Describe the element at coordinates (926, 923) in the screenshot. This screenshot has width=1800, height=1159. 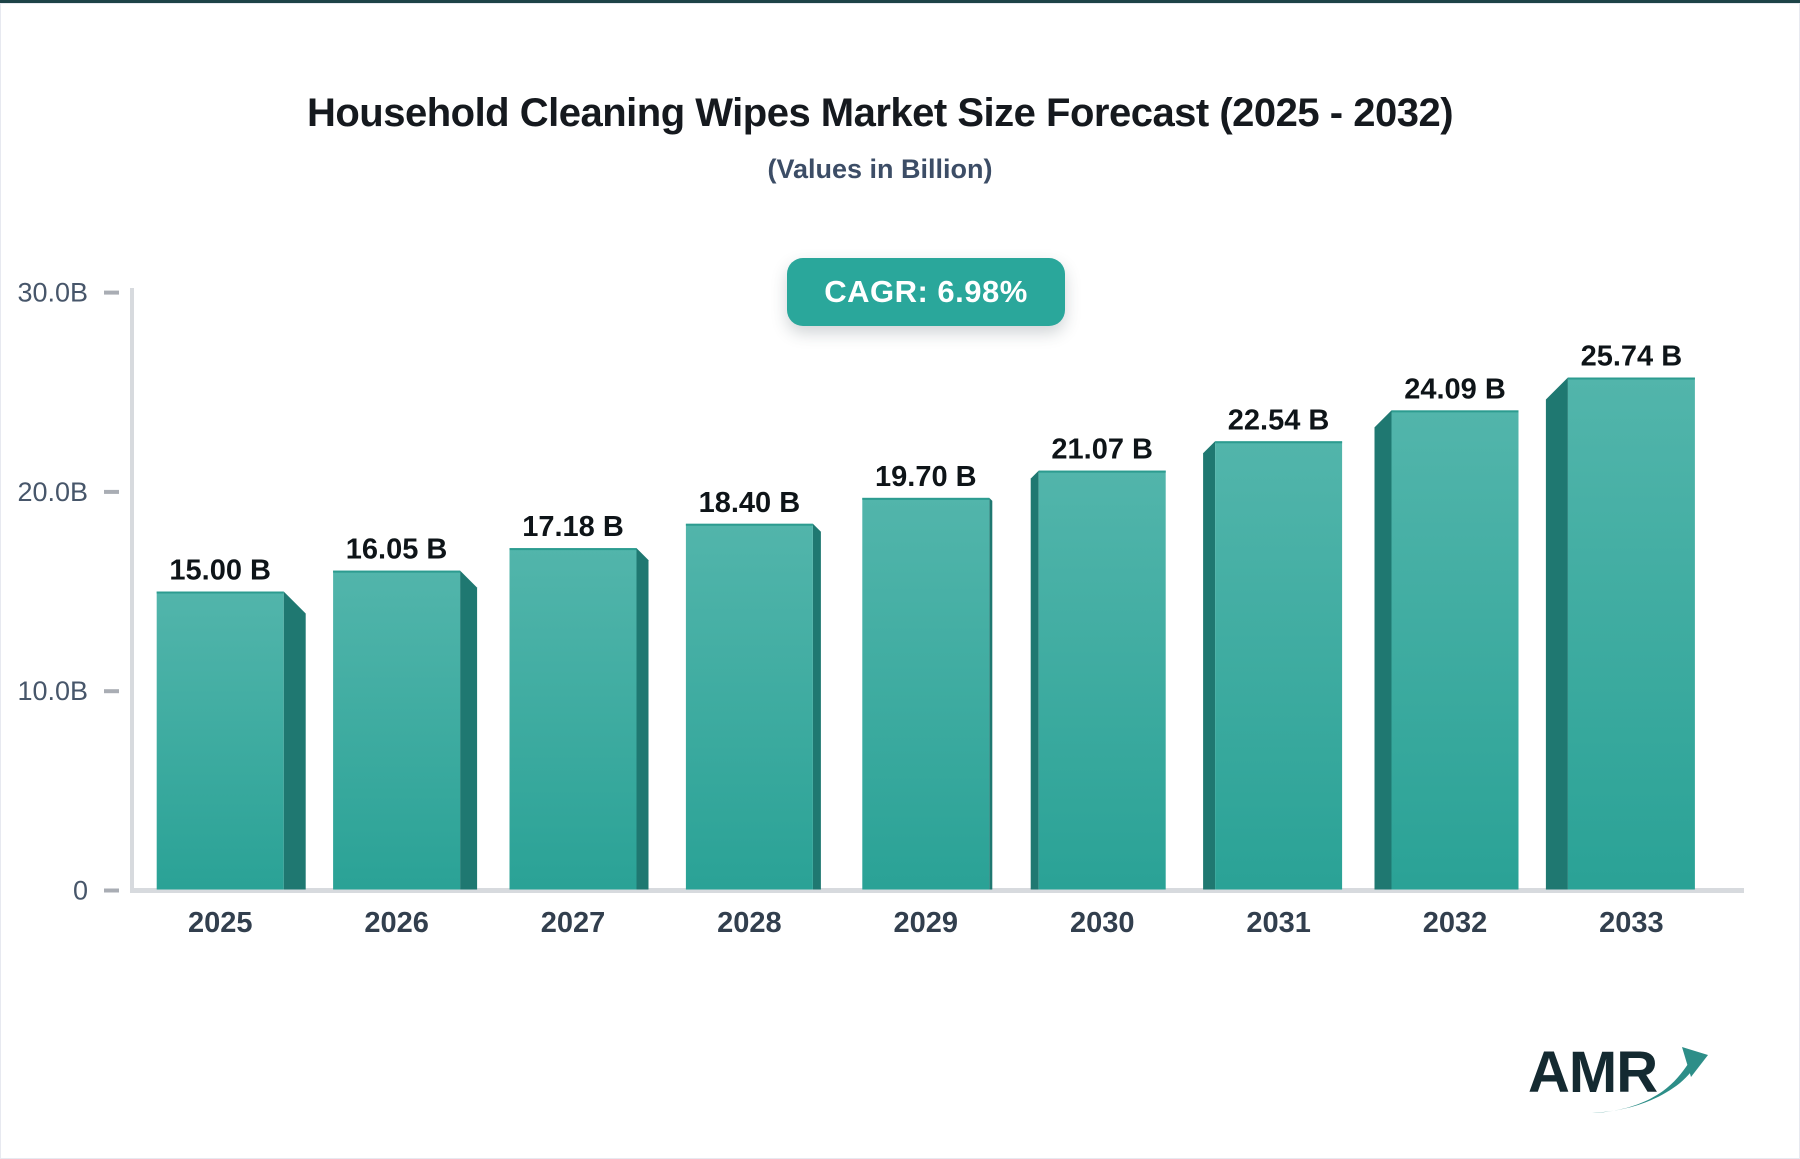
I see `x-axis-label-2029: 2029` at that location.